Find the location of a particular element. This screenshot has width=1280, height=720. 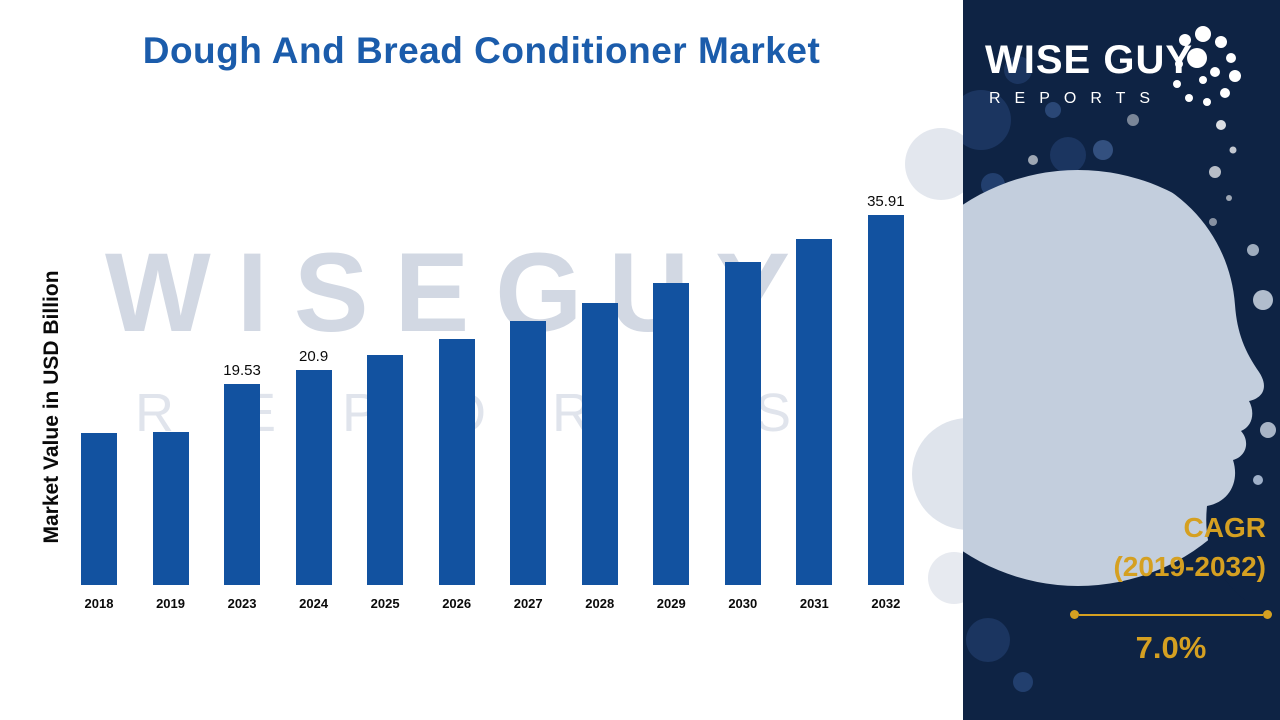

bar-column: 2030 is located at coordinates (743, 434).